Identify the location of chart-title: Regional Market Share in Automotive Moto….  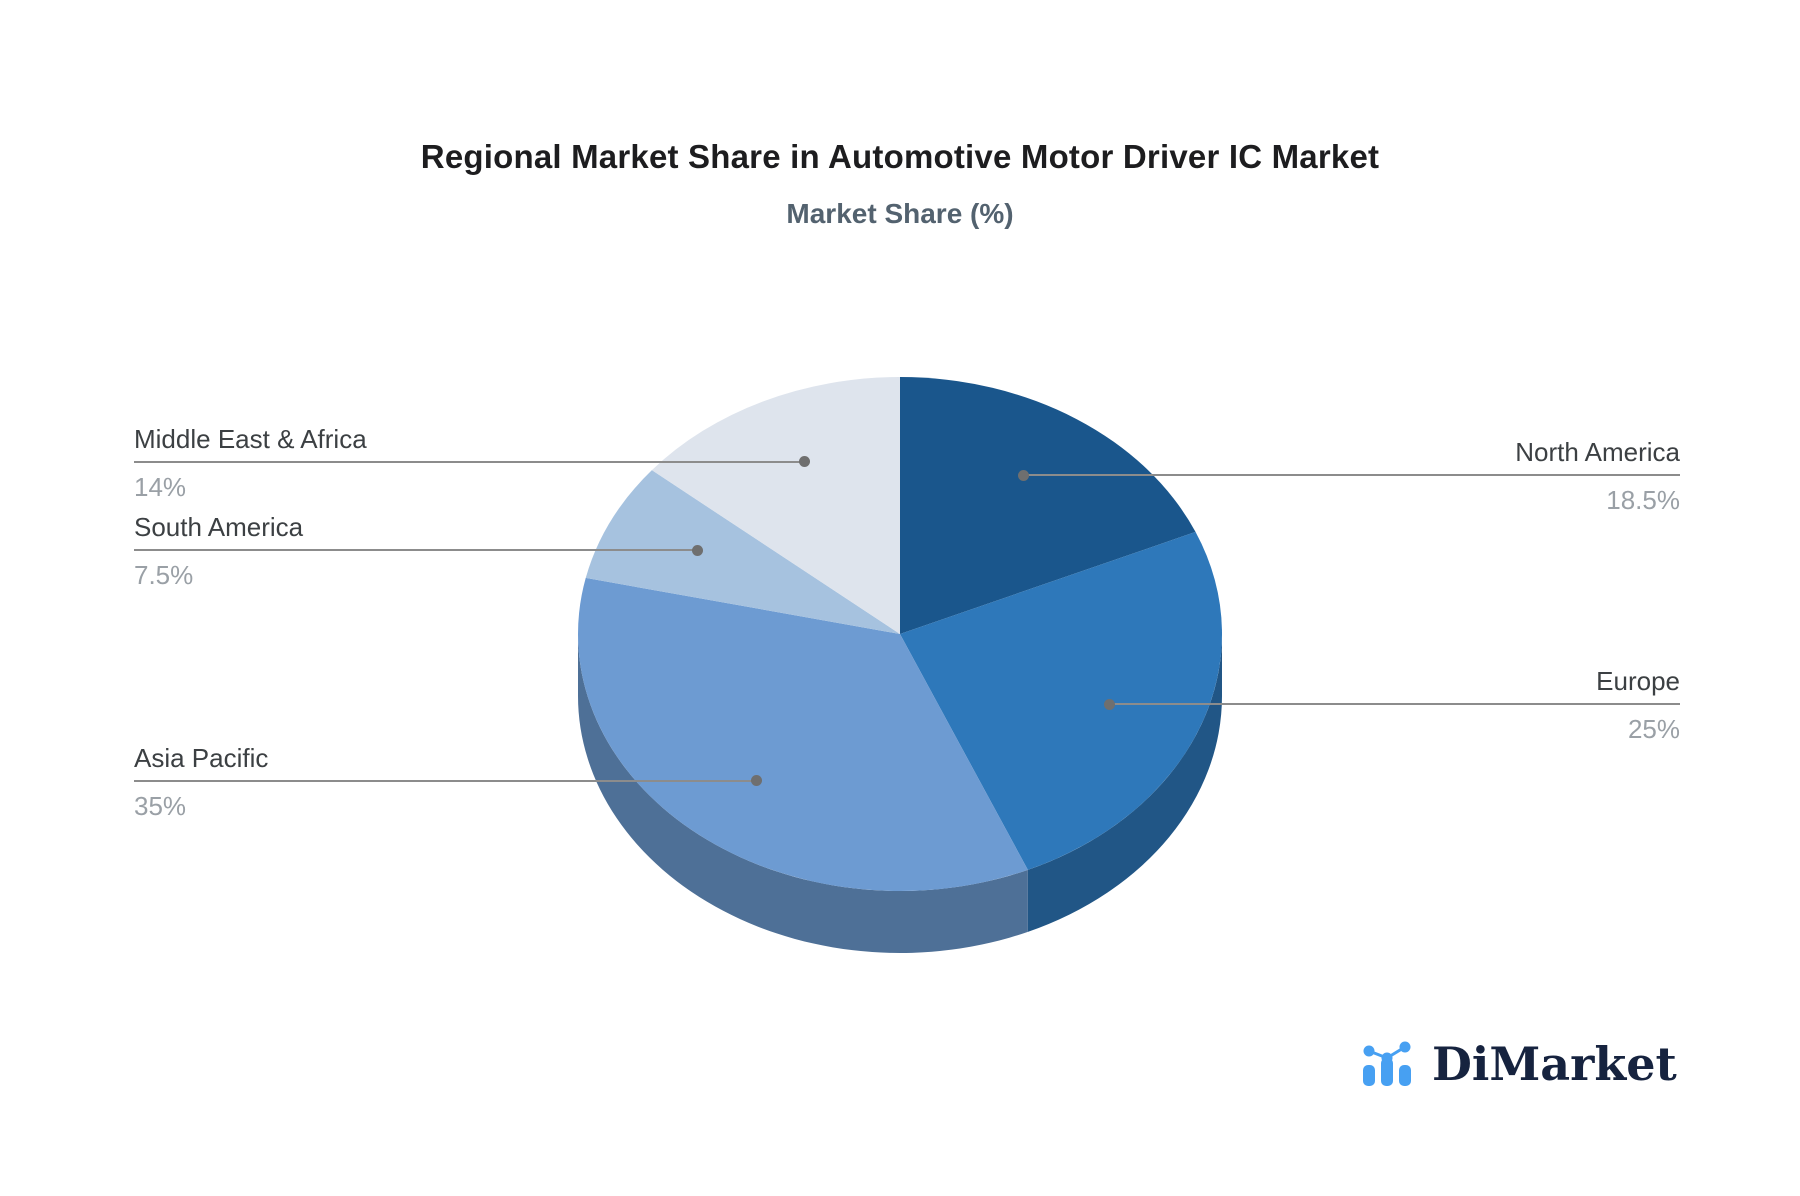
(900, 156).